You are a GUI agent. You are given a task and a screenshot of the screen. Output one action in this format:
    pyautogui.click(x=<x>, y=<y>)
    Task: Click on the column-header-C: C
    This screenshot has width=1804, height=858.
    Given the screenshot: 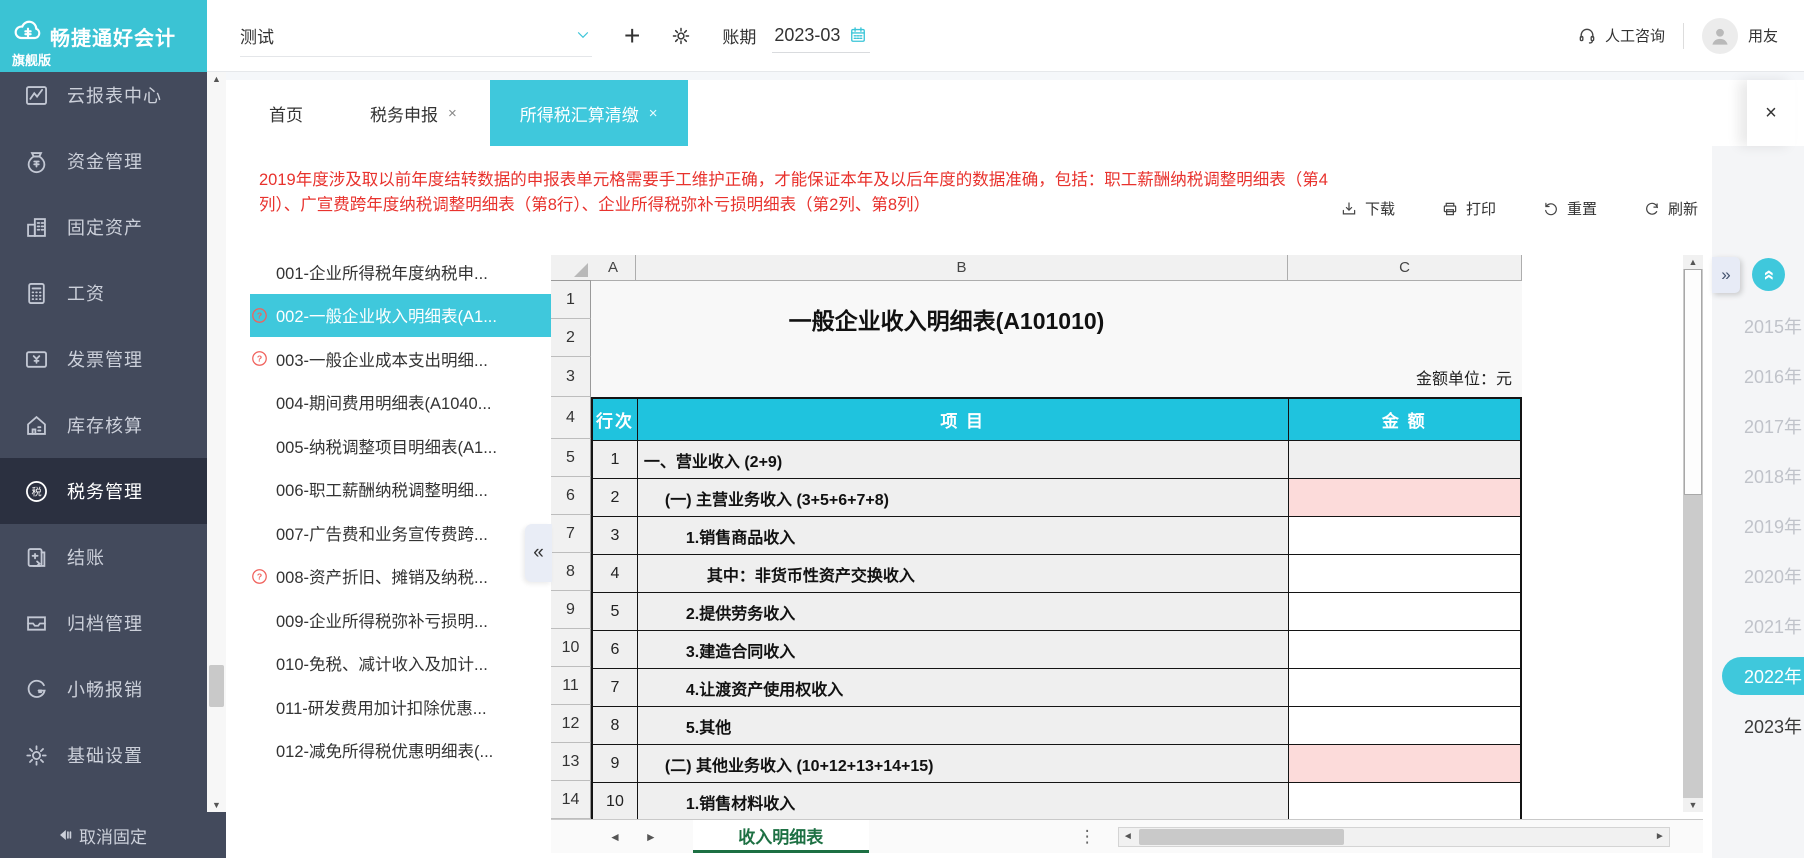 What is the action you would take?
    pyautogui.click(x=1405, y=268)
    